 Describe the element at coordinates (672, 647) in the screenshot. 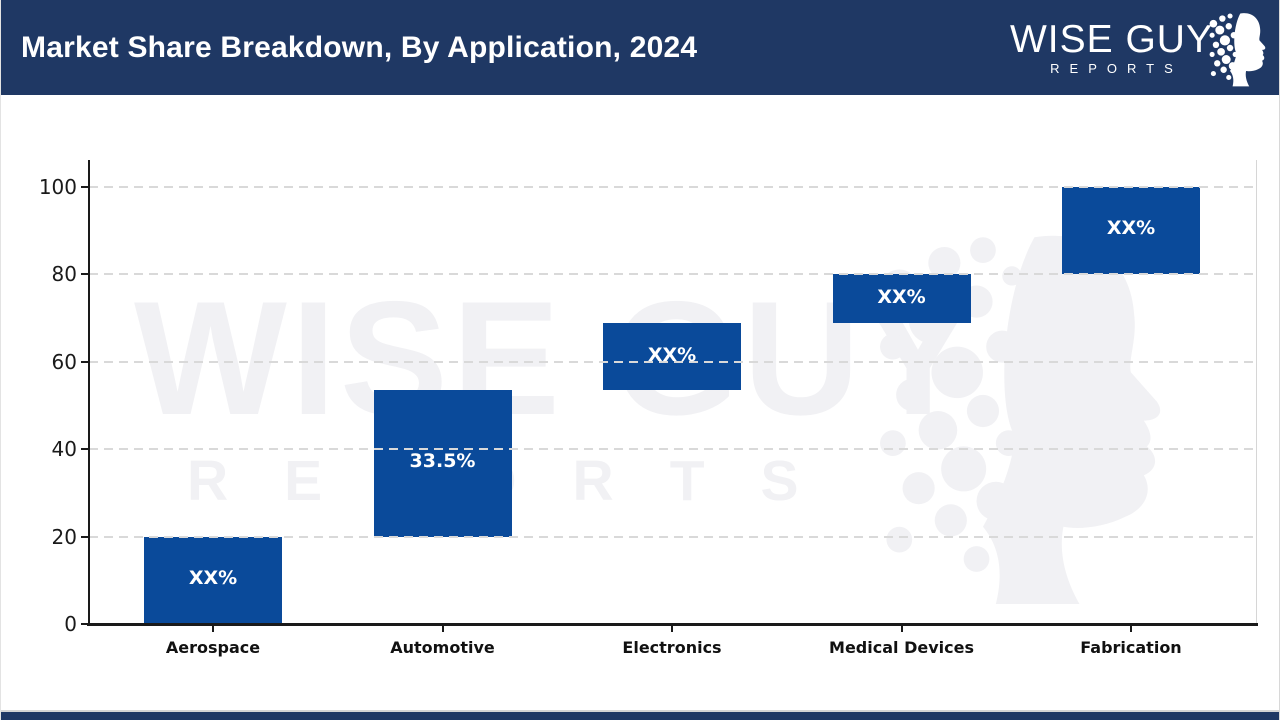

I see `x-category-label: Electronics` at that location.